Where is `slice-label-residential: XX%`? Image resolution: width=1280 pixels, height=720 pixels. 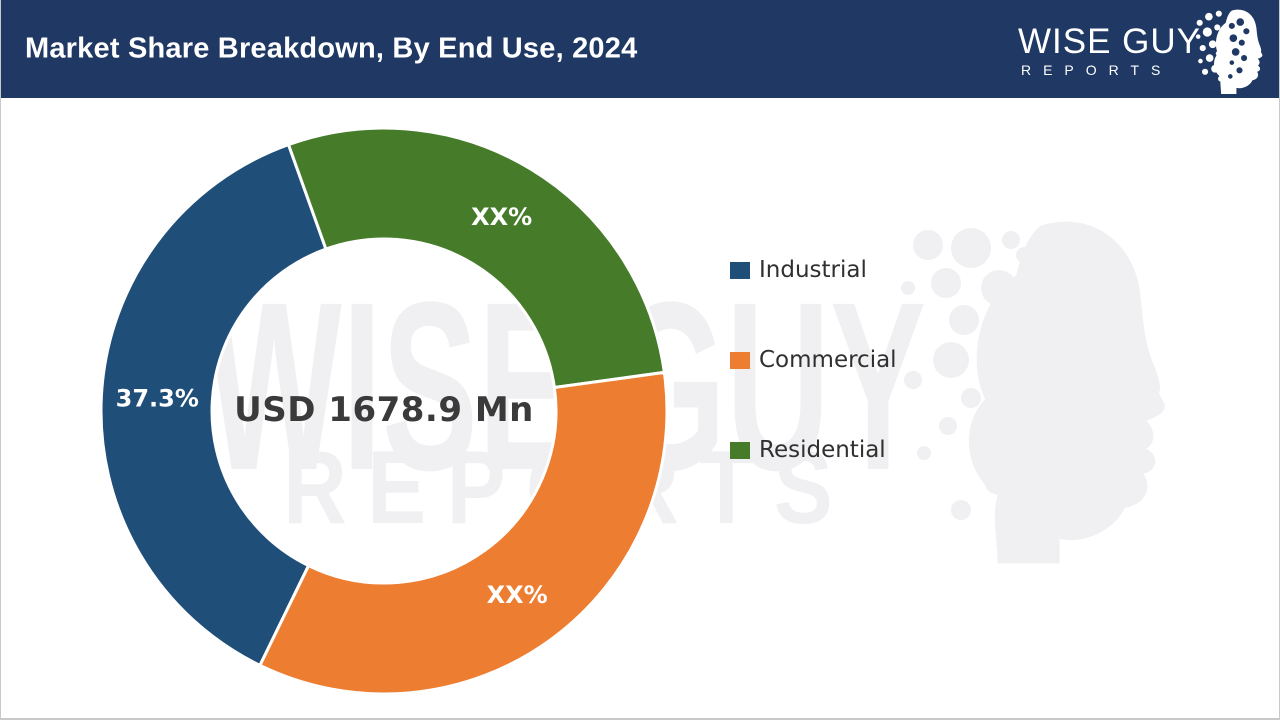 slice-label-residential: XX% is located at coordinates (501, 217).